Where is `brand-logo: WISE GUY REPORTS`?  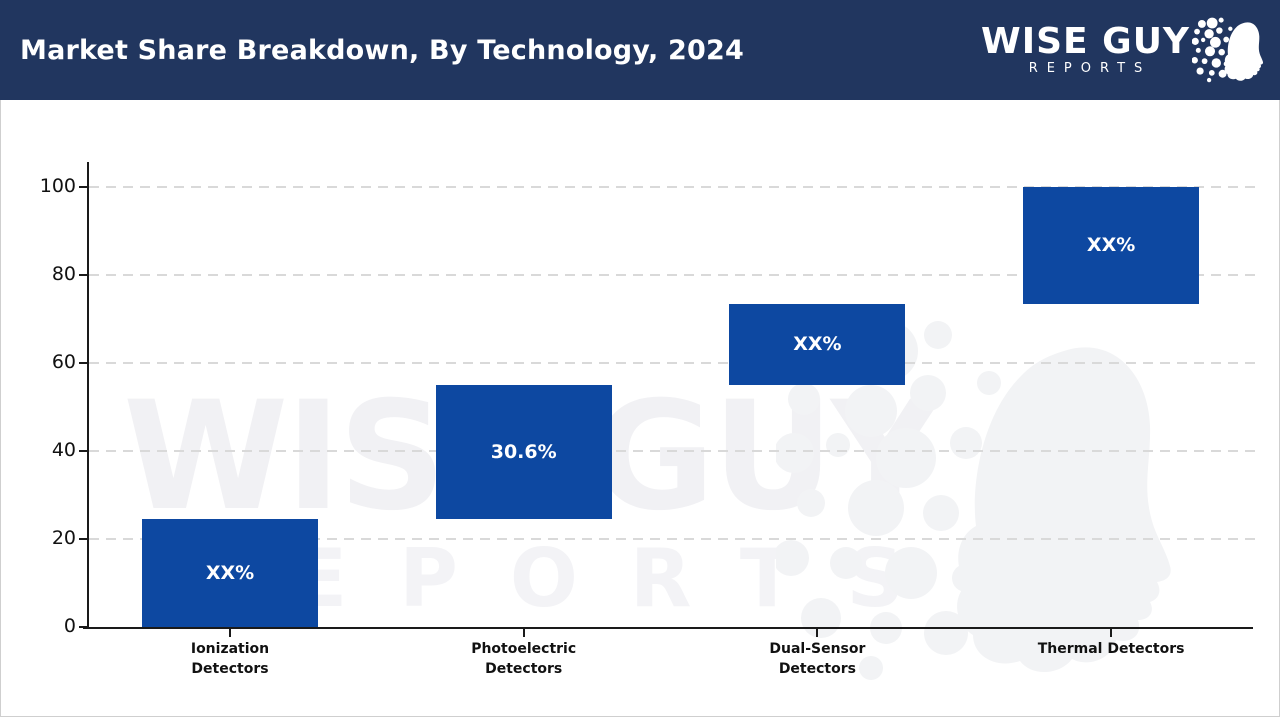 brand-logo: WISE GUY REPORTS is located at coordinates (1122, 50).